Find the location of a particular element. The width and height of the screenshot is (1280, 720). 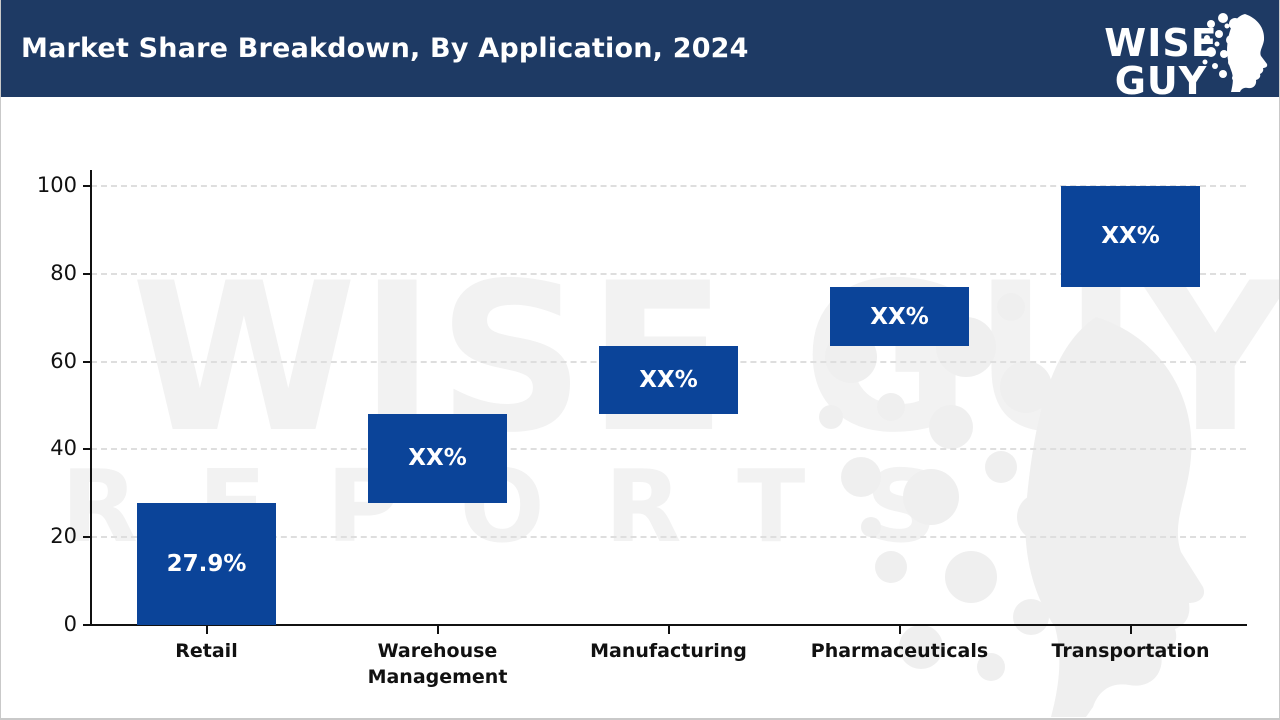

bar-warehouse-management: XX% is located at coordinates (437, 458).